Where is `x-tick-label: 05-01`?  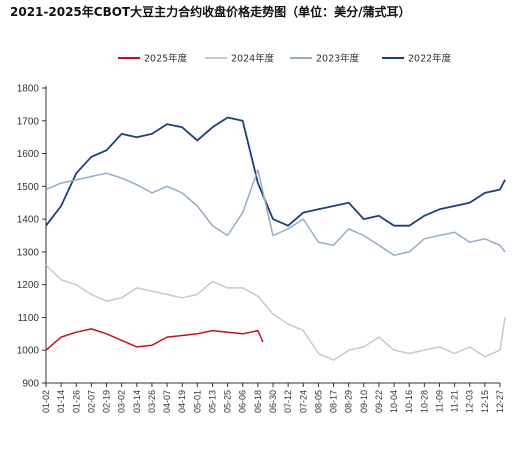 x-tick-label: 05-01 is located at coordinates (197, 401).